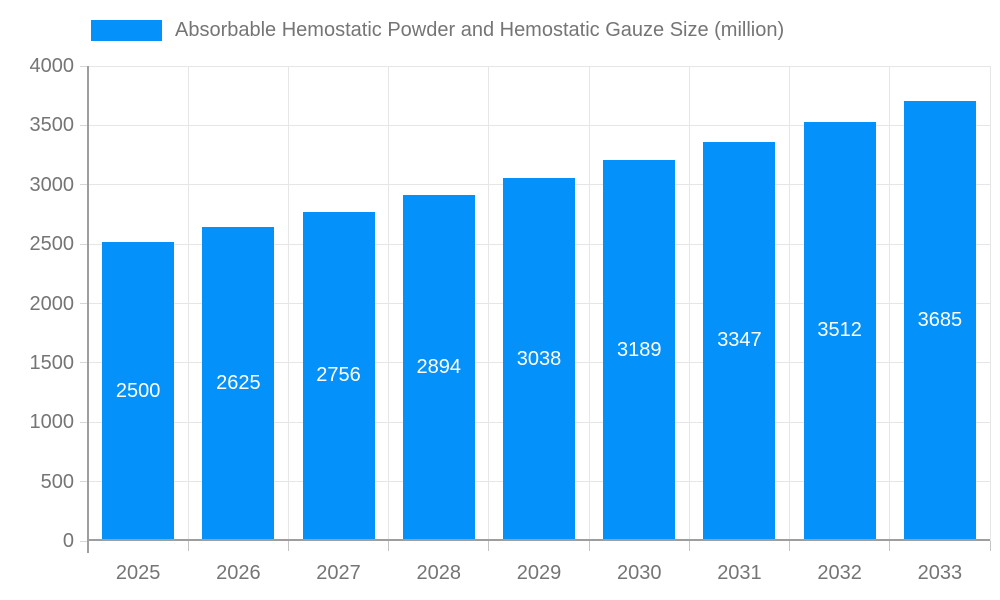 The width and height of the screenshot is (1000, 600). I want to click on bar-value-label: 2625, so click(238, 383).